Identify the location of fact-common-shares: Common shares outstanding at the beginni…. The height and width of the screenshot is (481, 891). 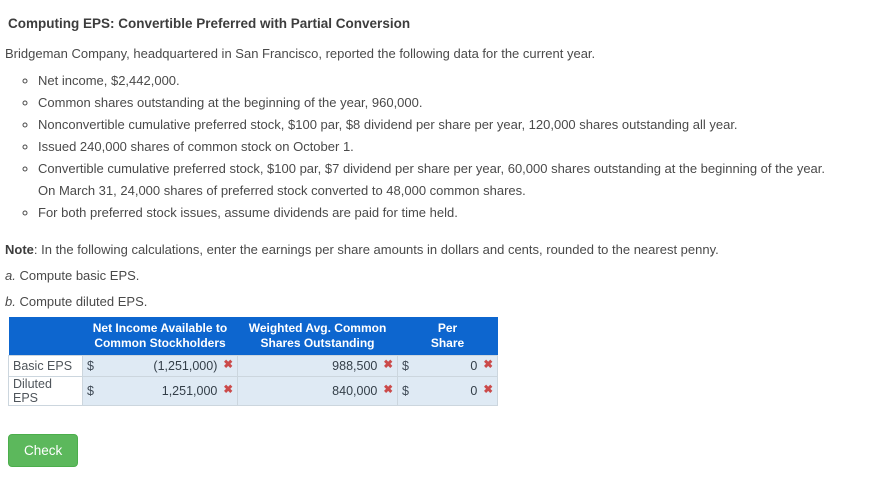
(435, 103).